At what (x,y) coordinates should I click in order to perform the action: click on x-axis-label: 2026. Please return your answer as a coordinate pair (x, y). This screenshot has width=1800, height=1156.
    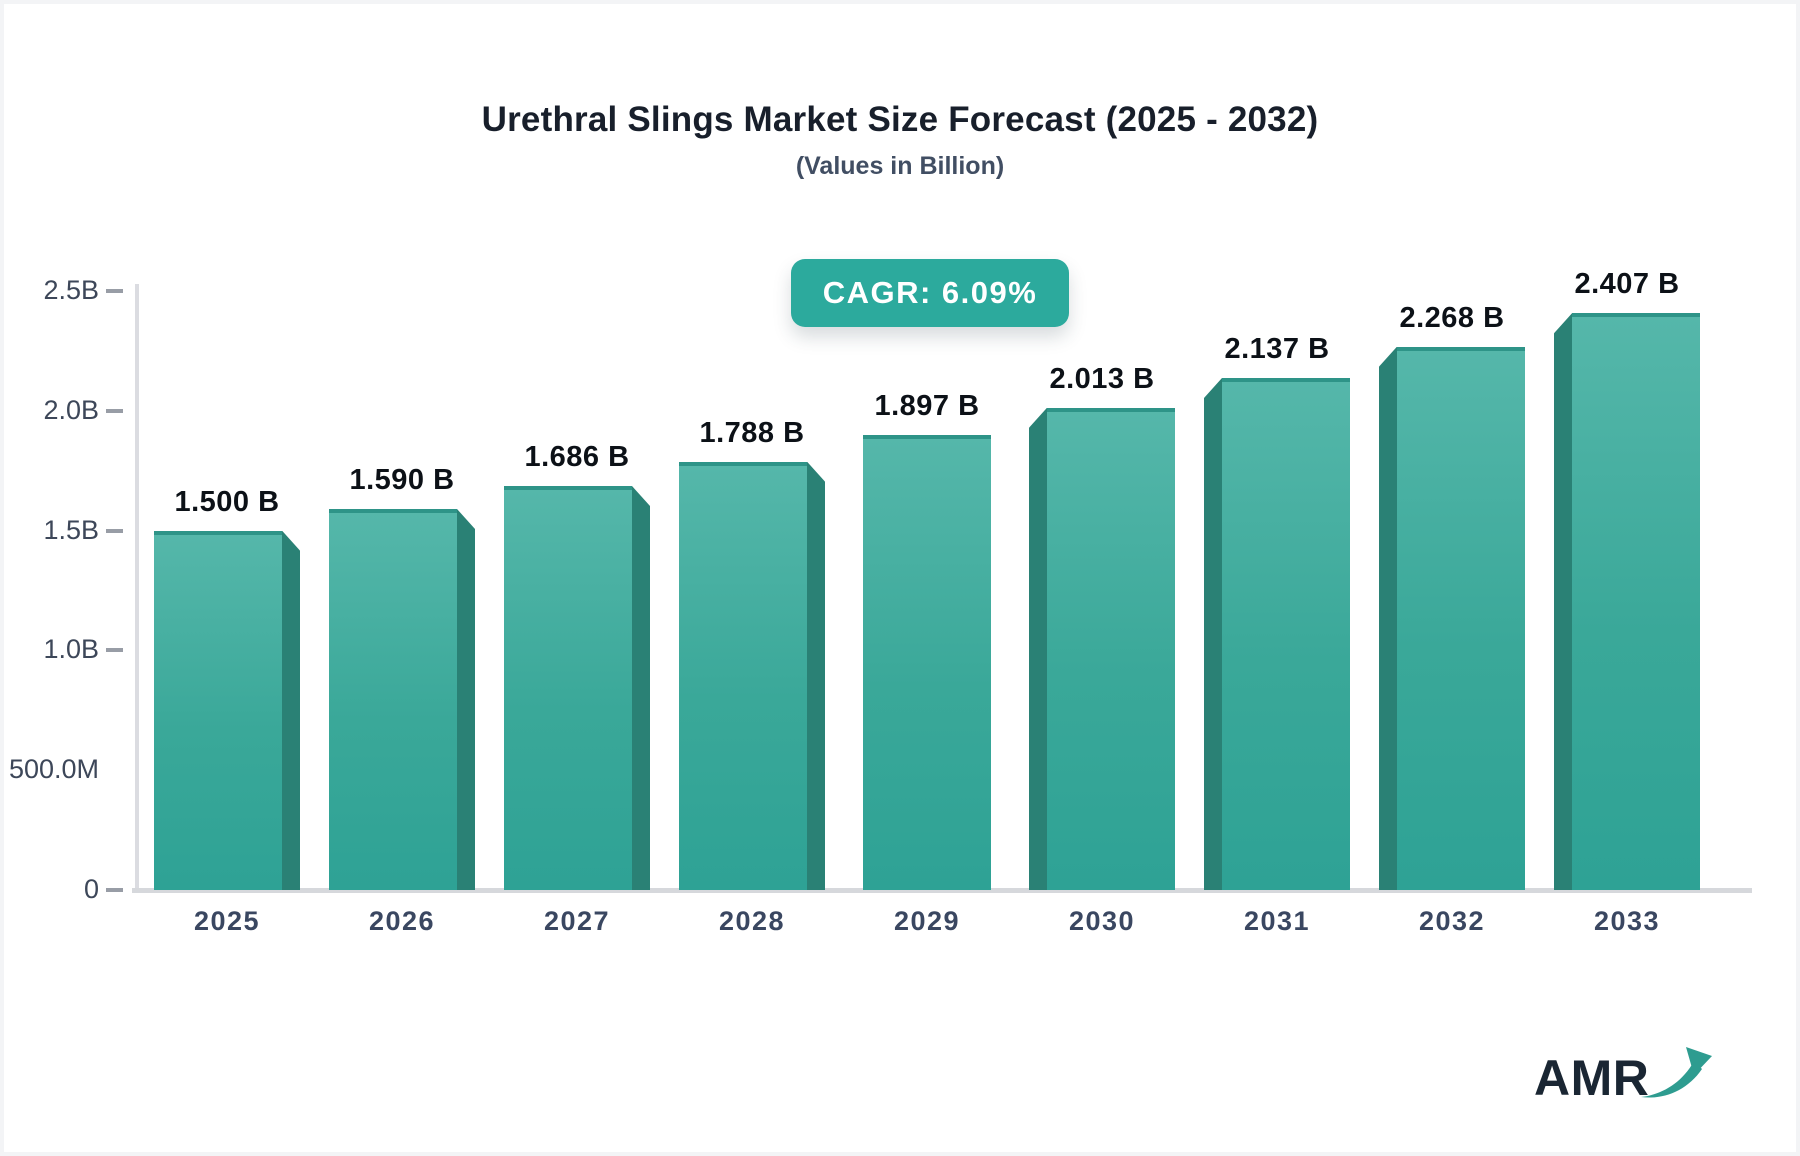
    Looking at the image, I should click on (402, 921).